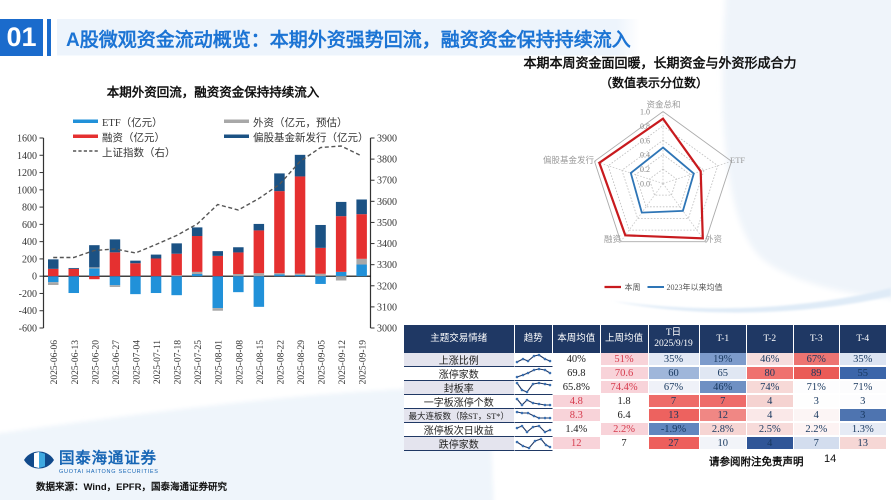  What do you see at coordinates (387, 329) in the screenshot?
I see `svg-text: 3000` at bounding box center [387, 329].